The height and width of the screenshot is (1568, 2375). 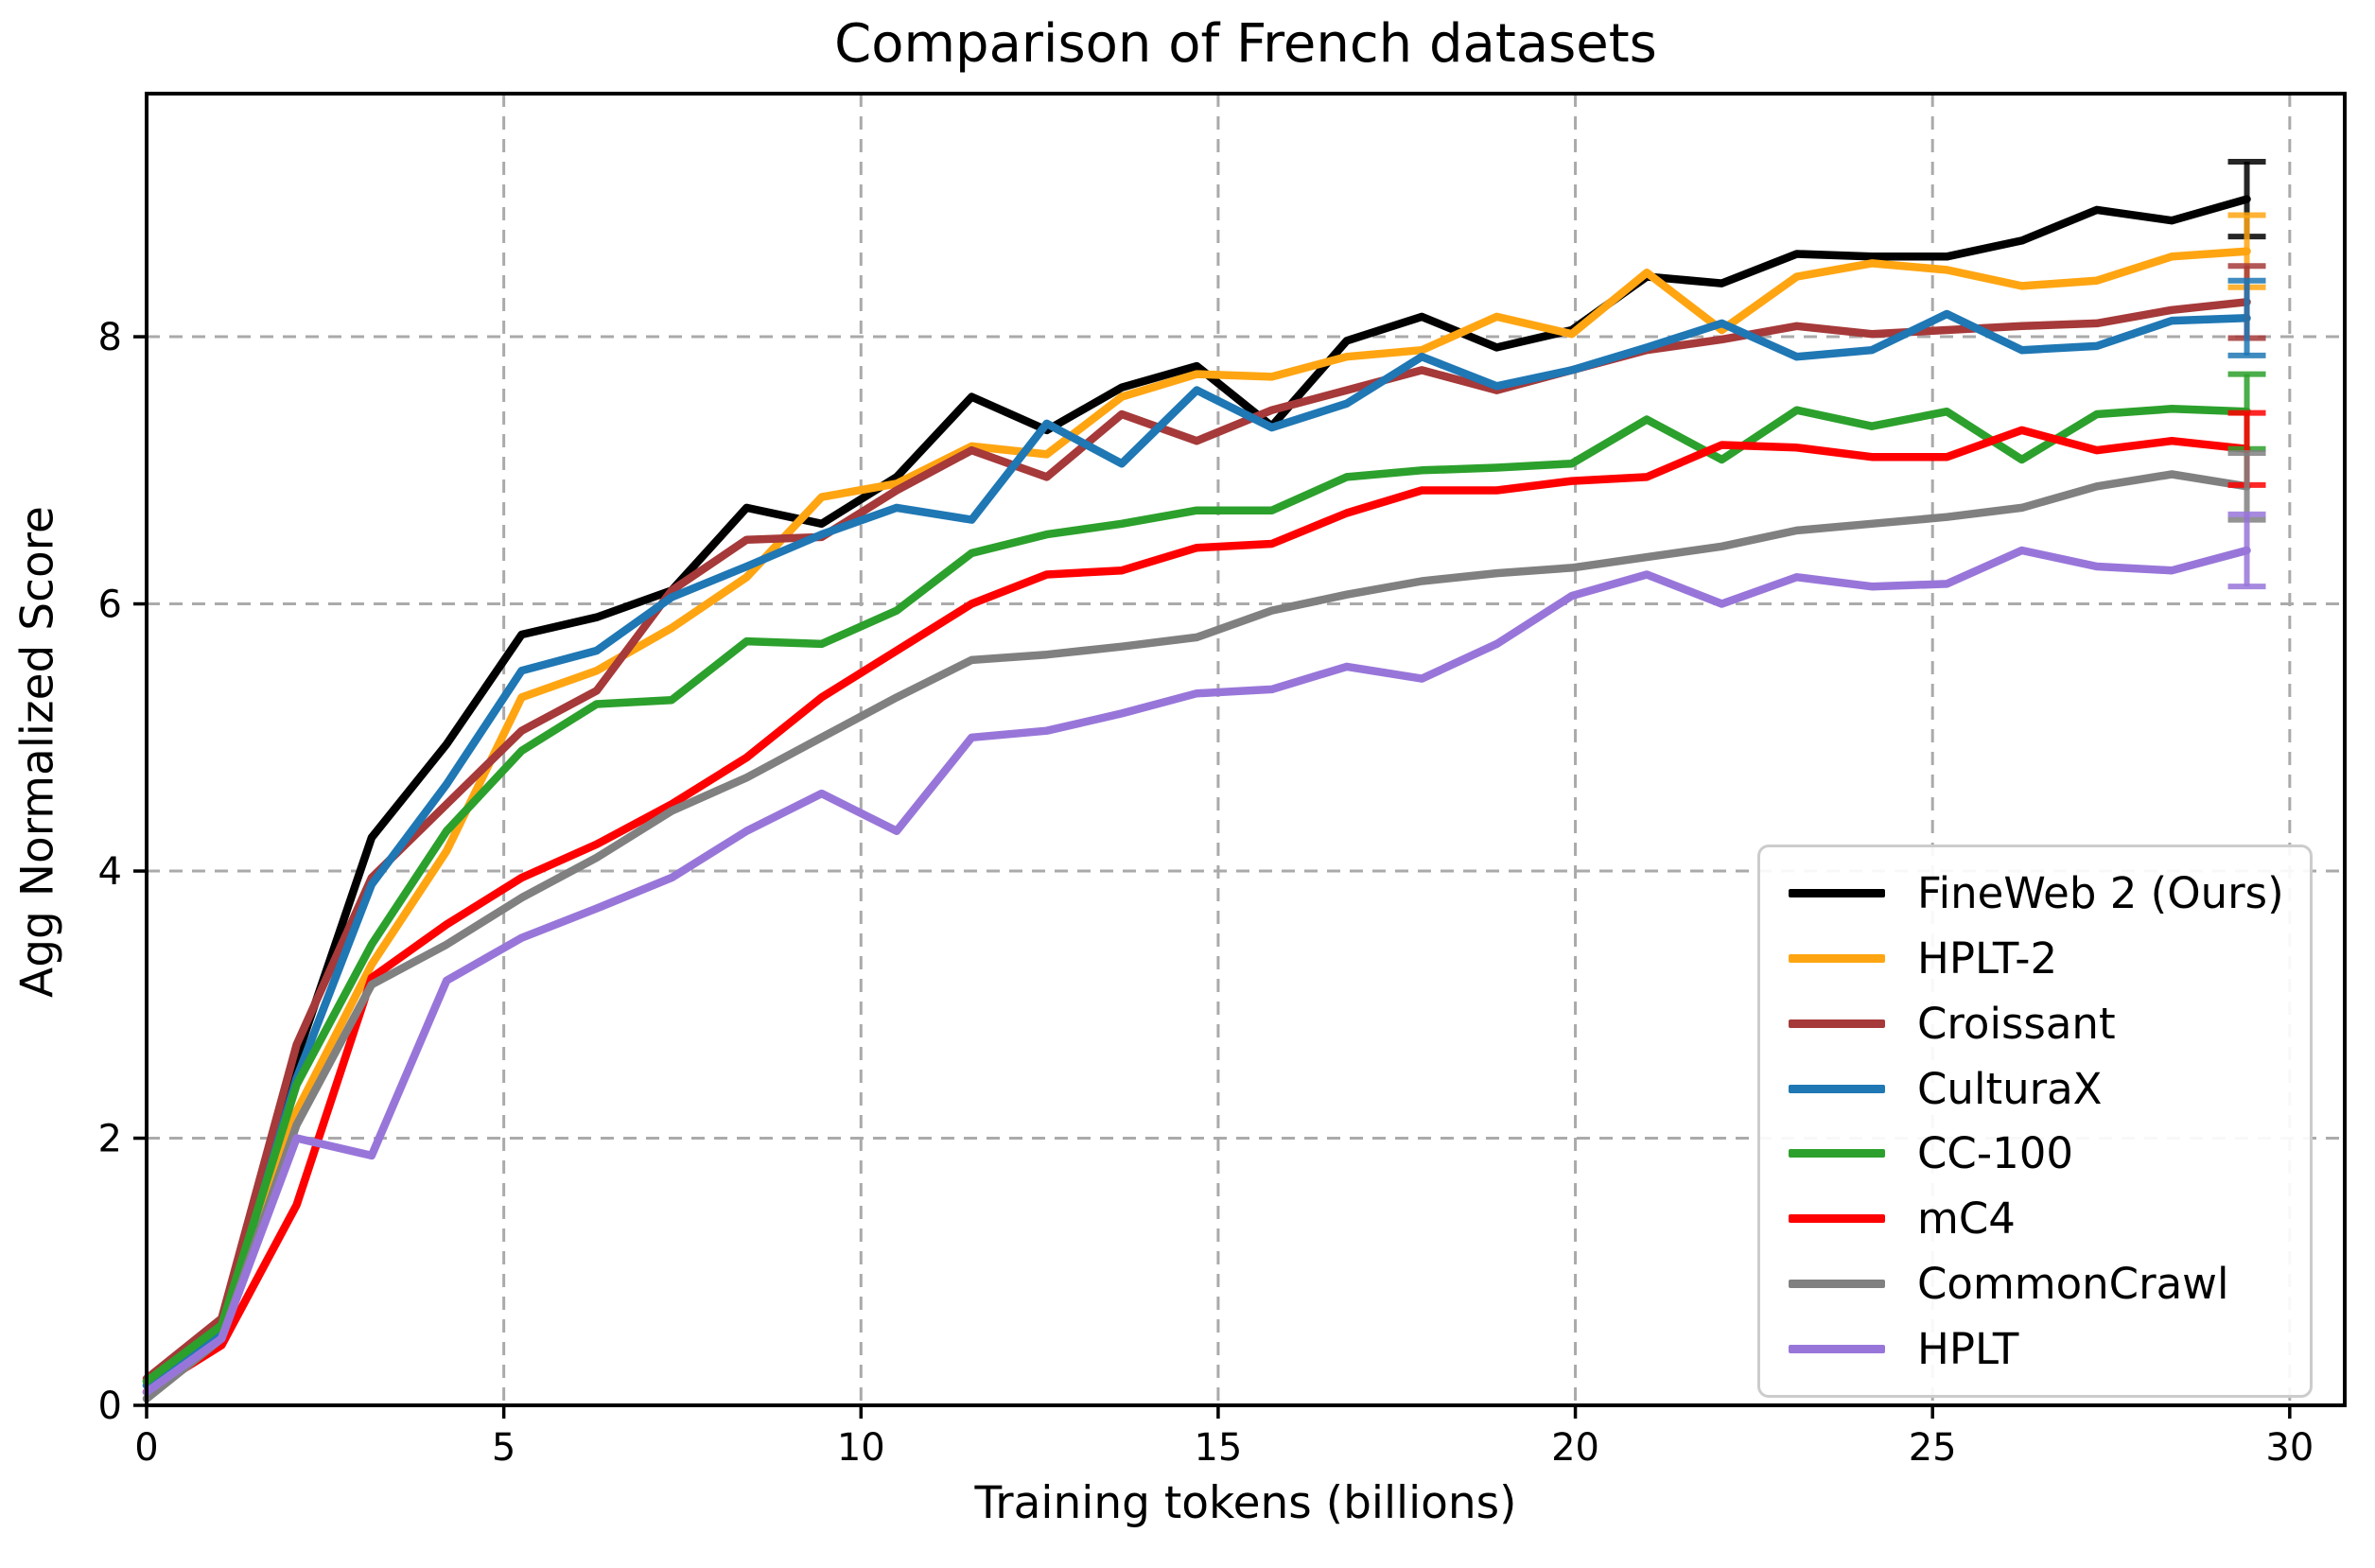 I want to click on legend-item: CulturaX, so click(x=2049, y=1089).